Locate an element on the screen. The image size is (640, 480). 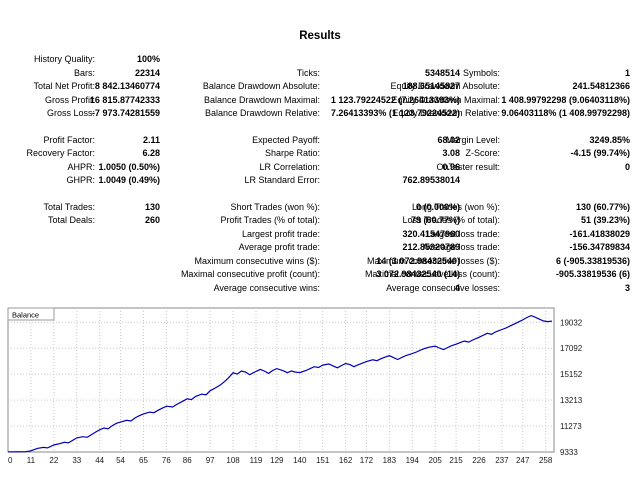
y-axis-label: 9333 is located at coordinates (569, 452).